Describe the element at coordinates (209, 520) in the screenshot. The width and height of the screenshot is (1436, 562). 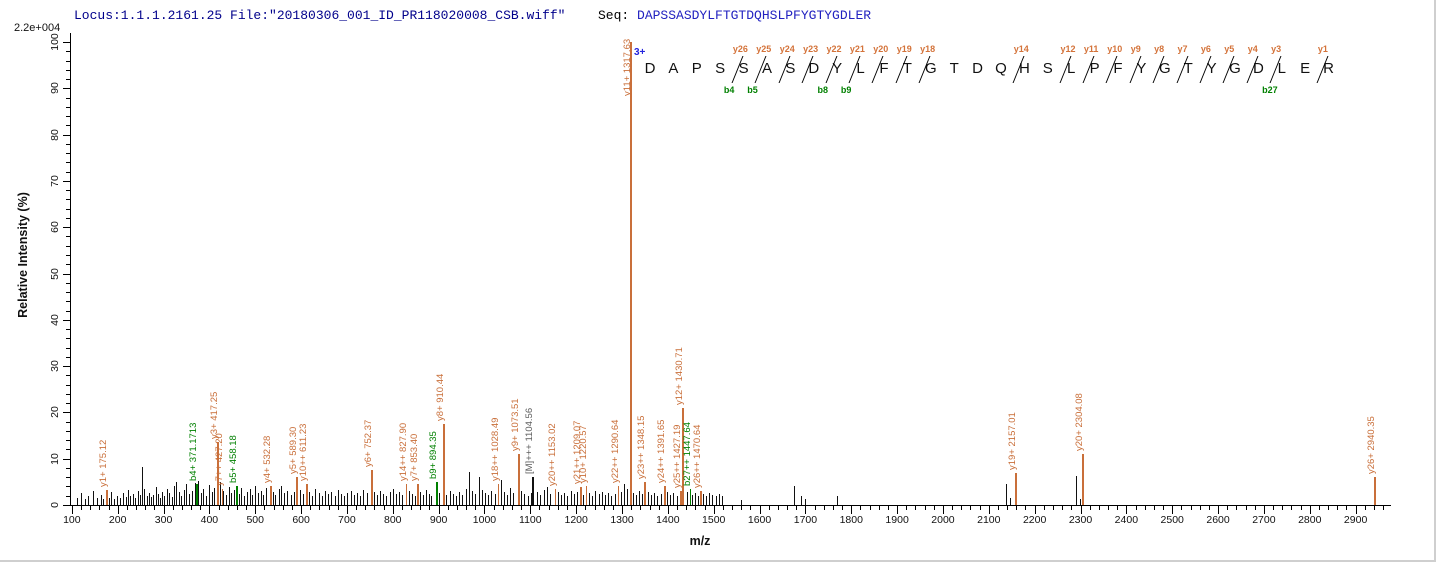
I see `x-tick-label: 400` at that location.